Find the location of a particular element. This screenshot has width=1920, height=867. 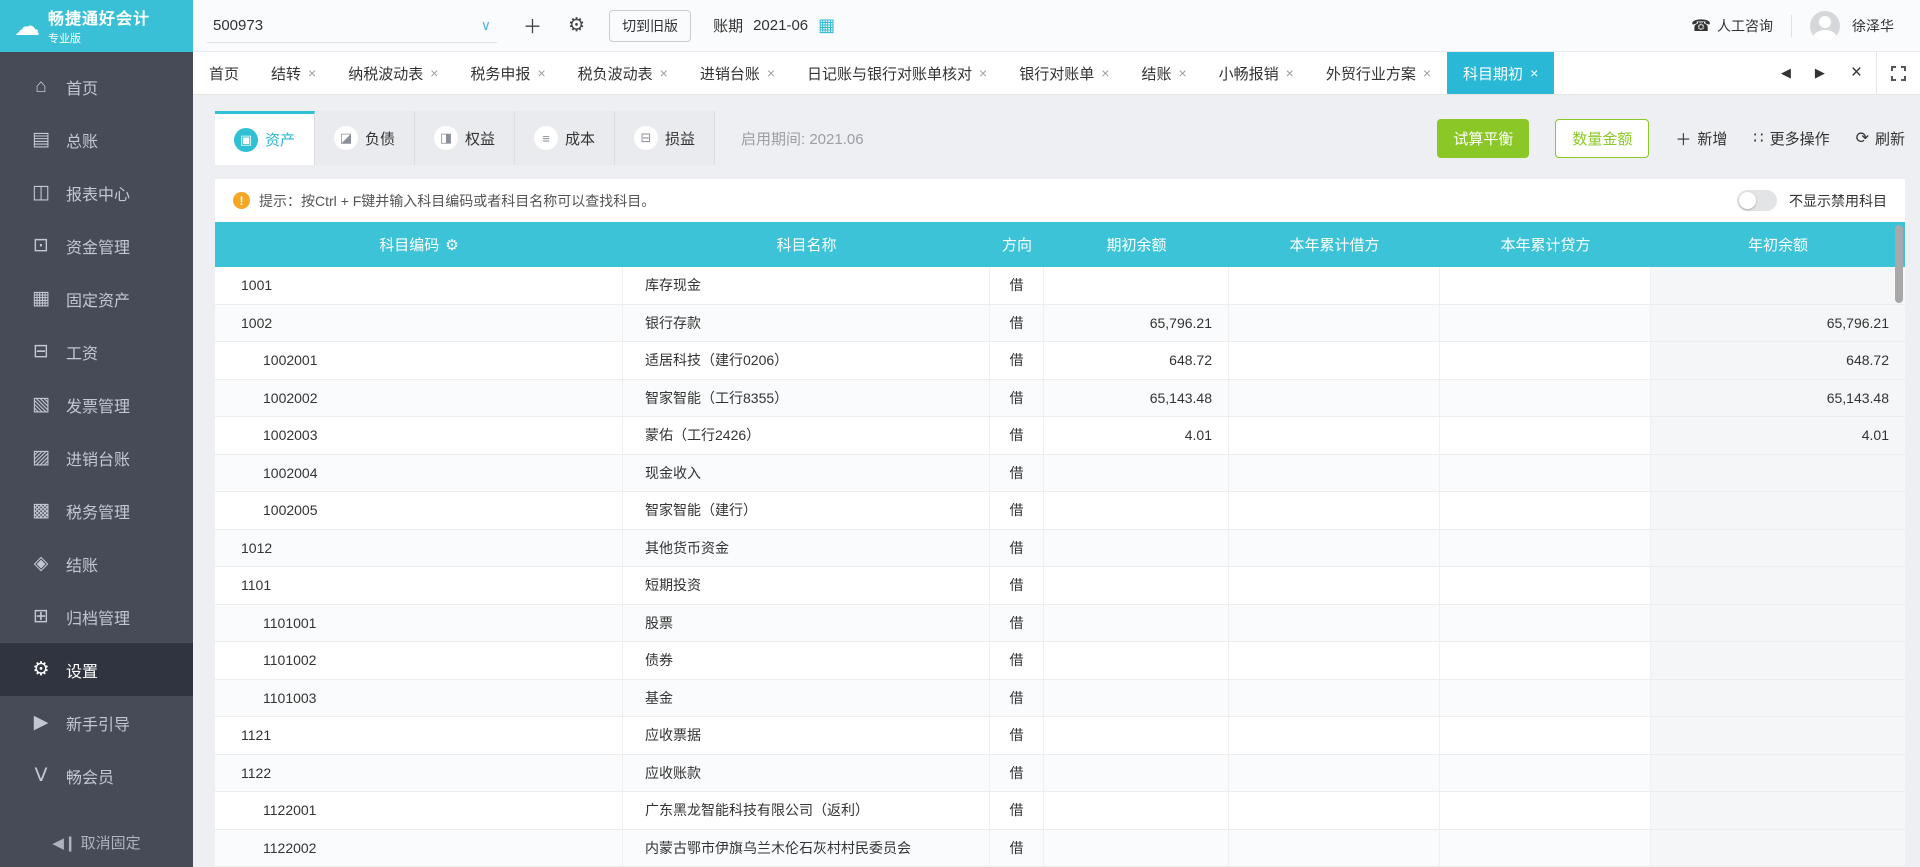

refresh-button: ⟳ 刷新 is located at coordinates (1880, 138).